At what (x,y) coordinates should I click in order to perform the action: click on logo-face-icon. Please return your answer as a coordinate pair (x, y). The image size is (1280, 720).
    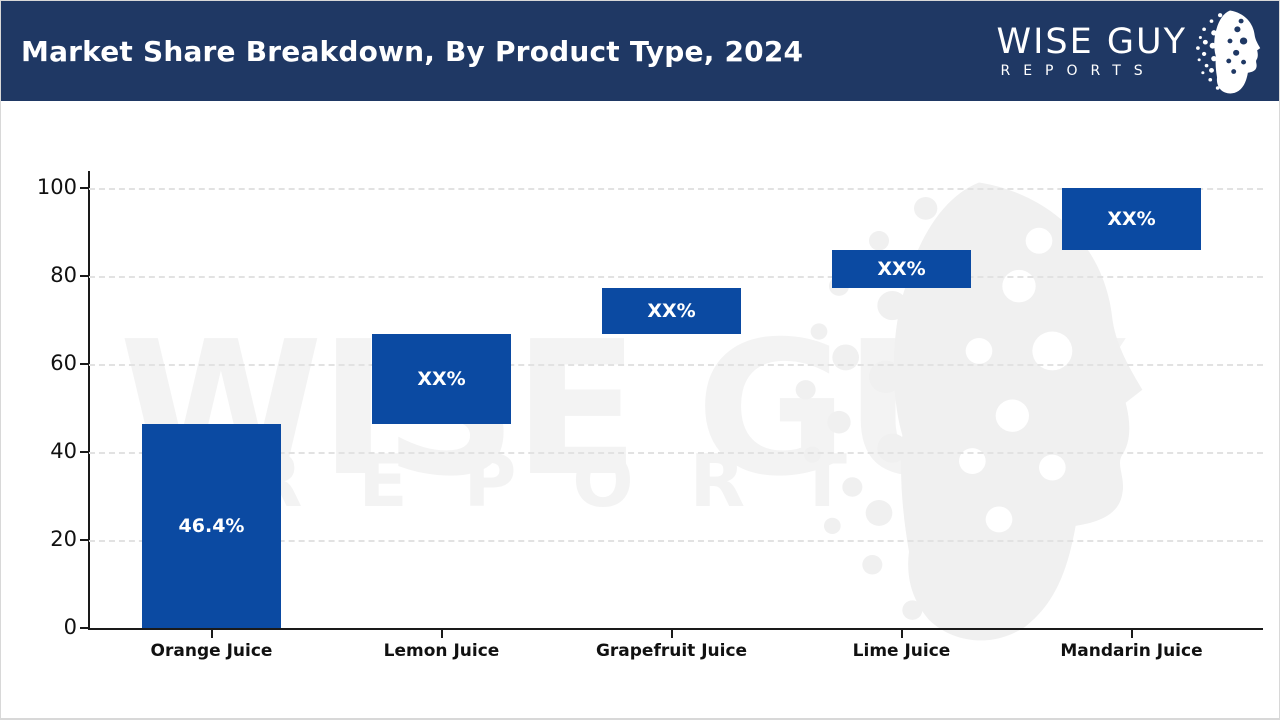
    Looking at the image, I should click on (1230, 51).